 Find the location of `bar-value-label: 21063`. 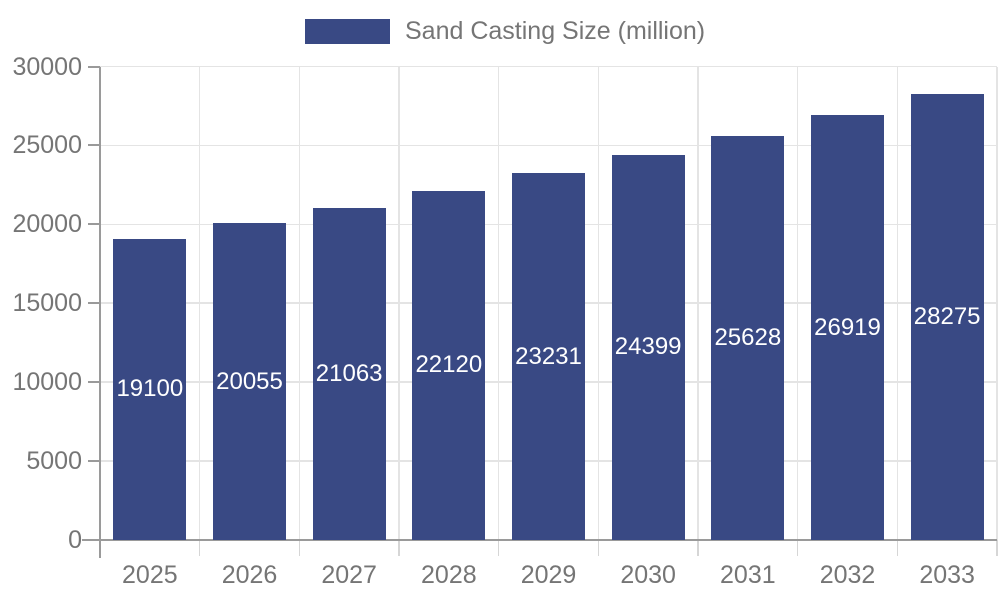

bar-value-label: 21063 is located at coordinates (349, 373).